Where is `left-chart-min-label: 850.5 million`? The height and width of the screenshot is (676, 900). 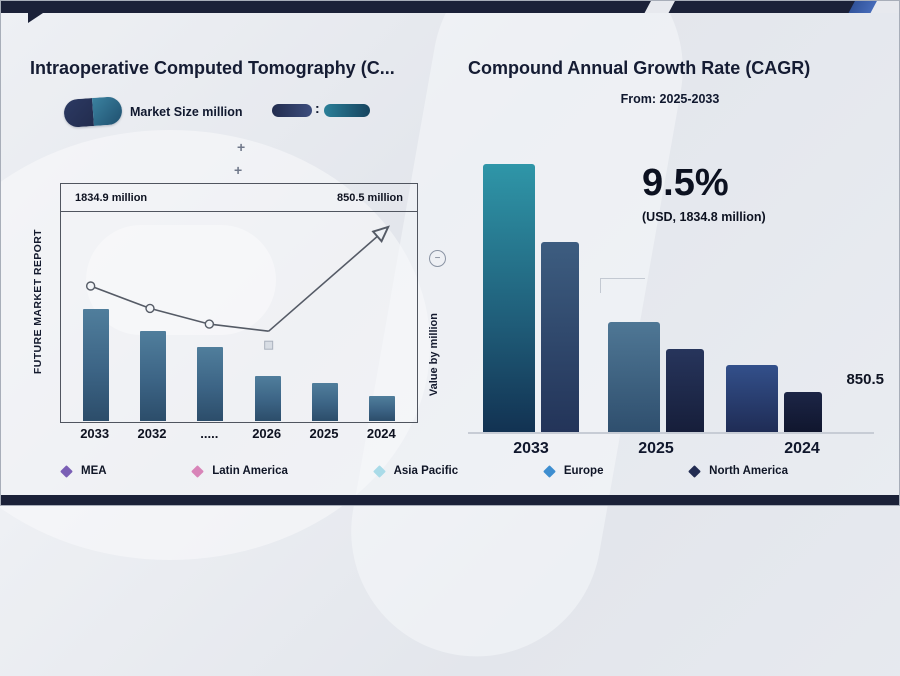 left-chart-min-label: 850.5 million is located at coordinates (369, 197).